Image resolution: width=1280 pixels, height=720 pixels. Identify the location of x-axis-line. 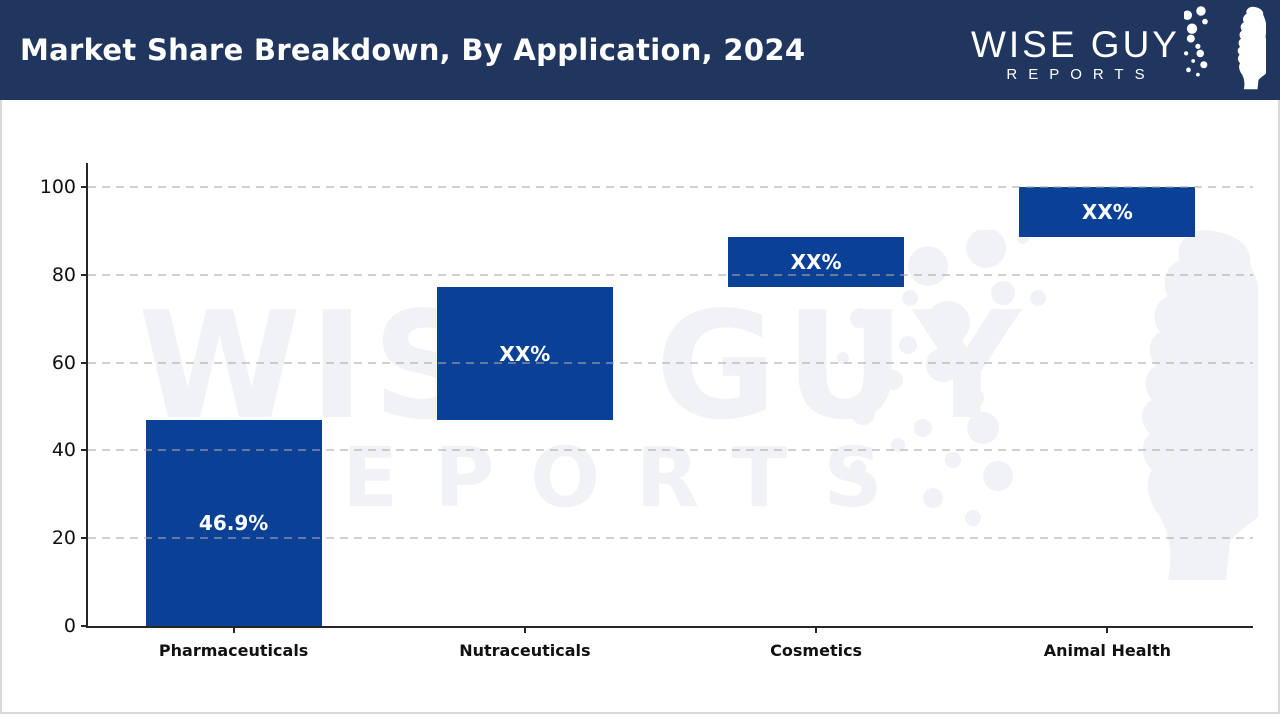
(669, 627).